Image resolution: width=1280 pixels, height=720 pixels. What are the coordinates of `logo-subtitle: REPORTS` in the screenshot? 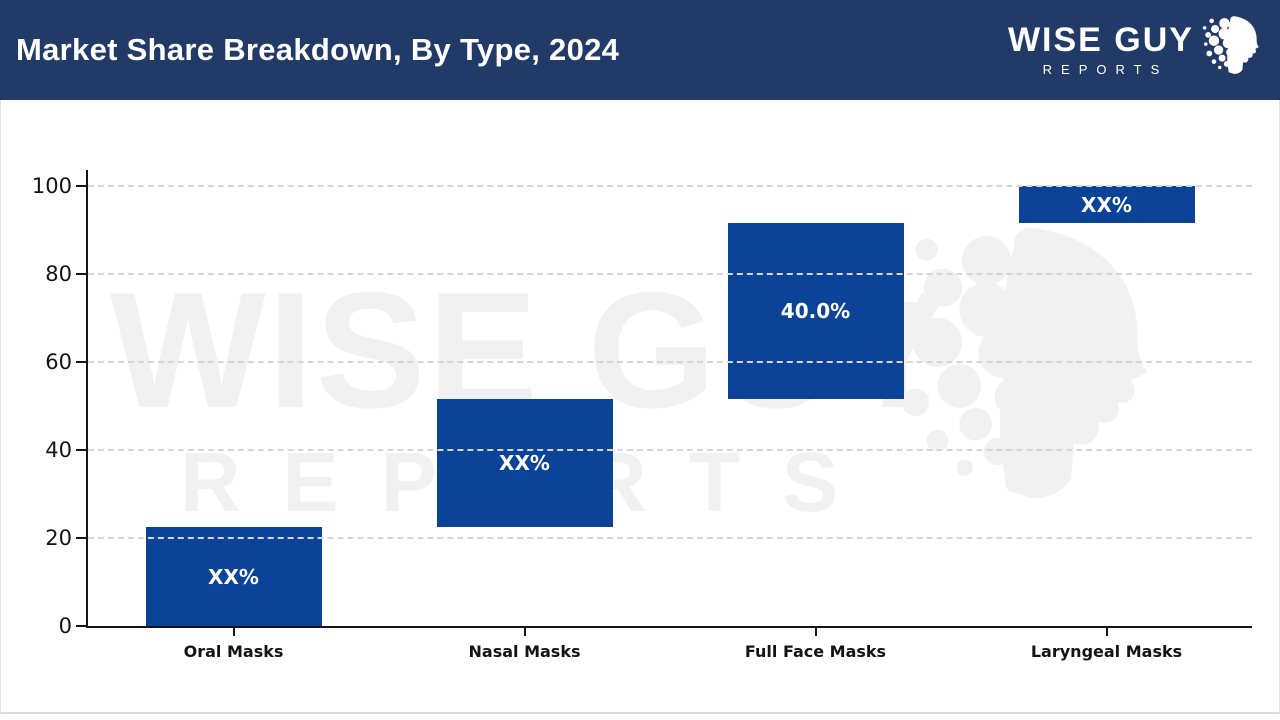 It's located at (1105, 69).